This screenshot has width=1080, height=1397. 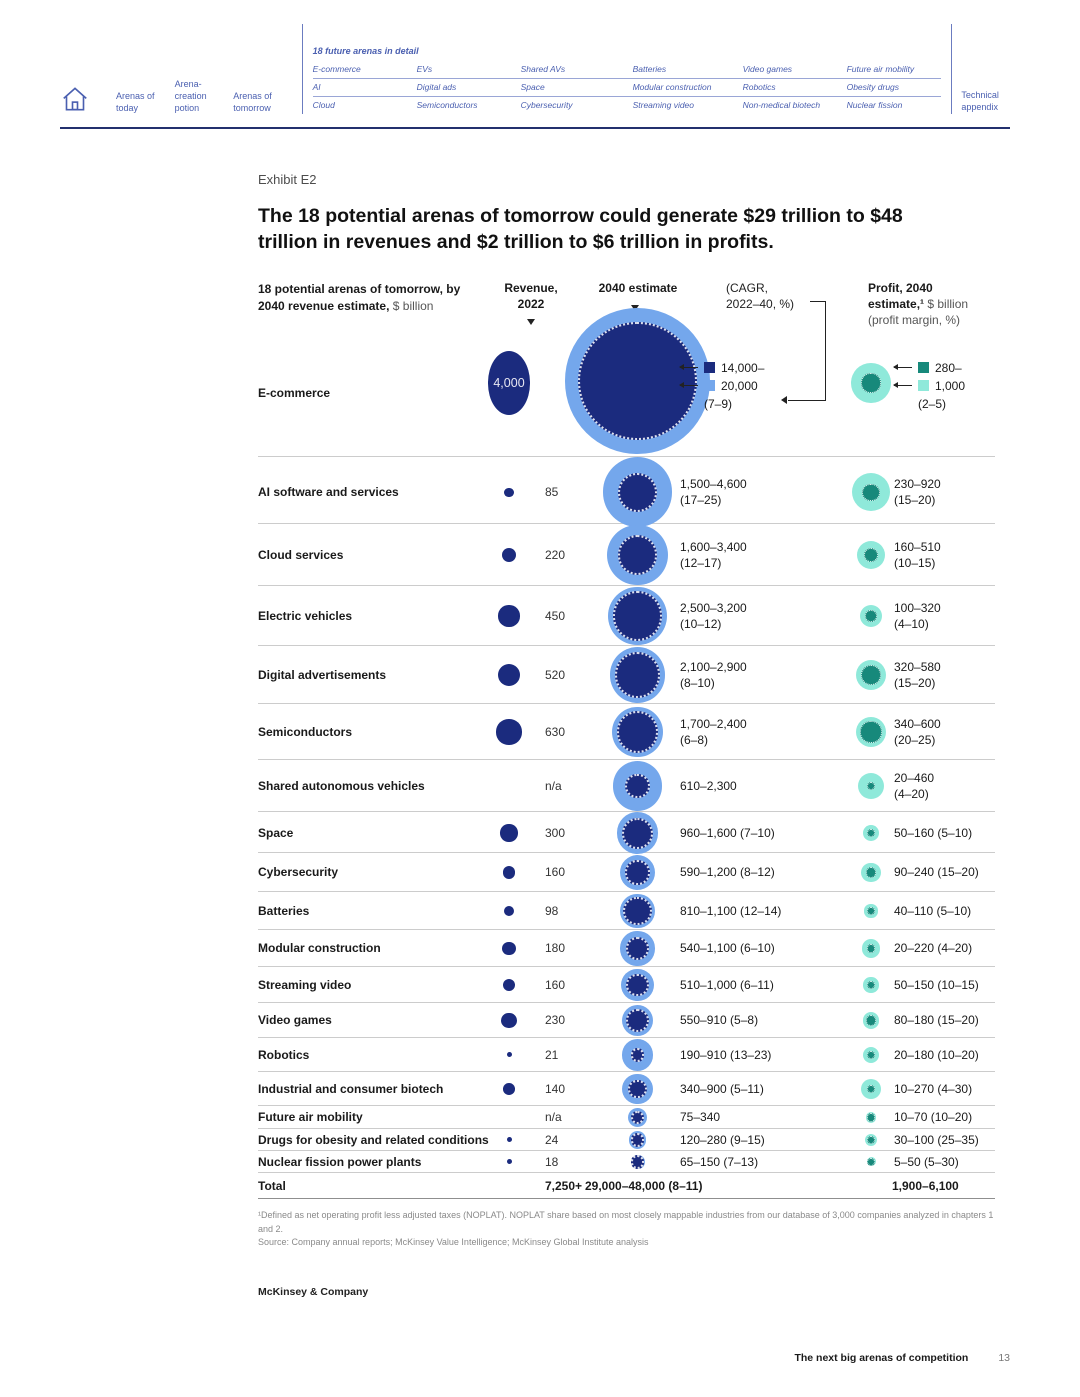 I want to click on revenue-2022-cell: 18, so click(x=536, y=1161).